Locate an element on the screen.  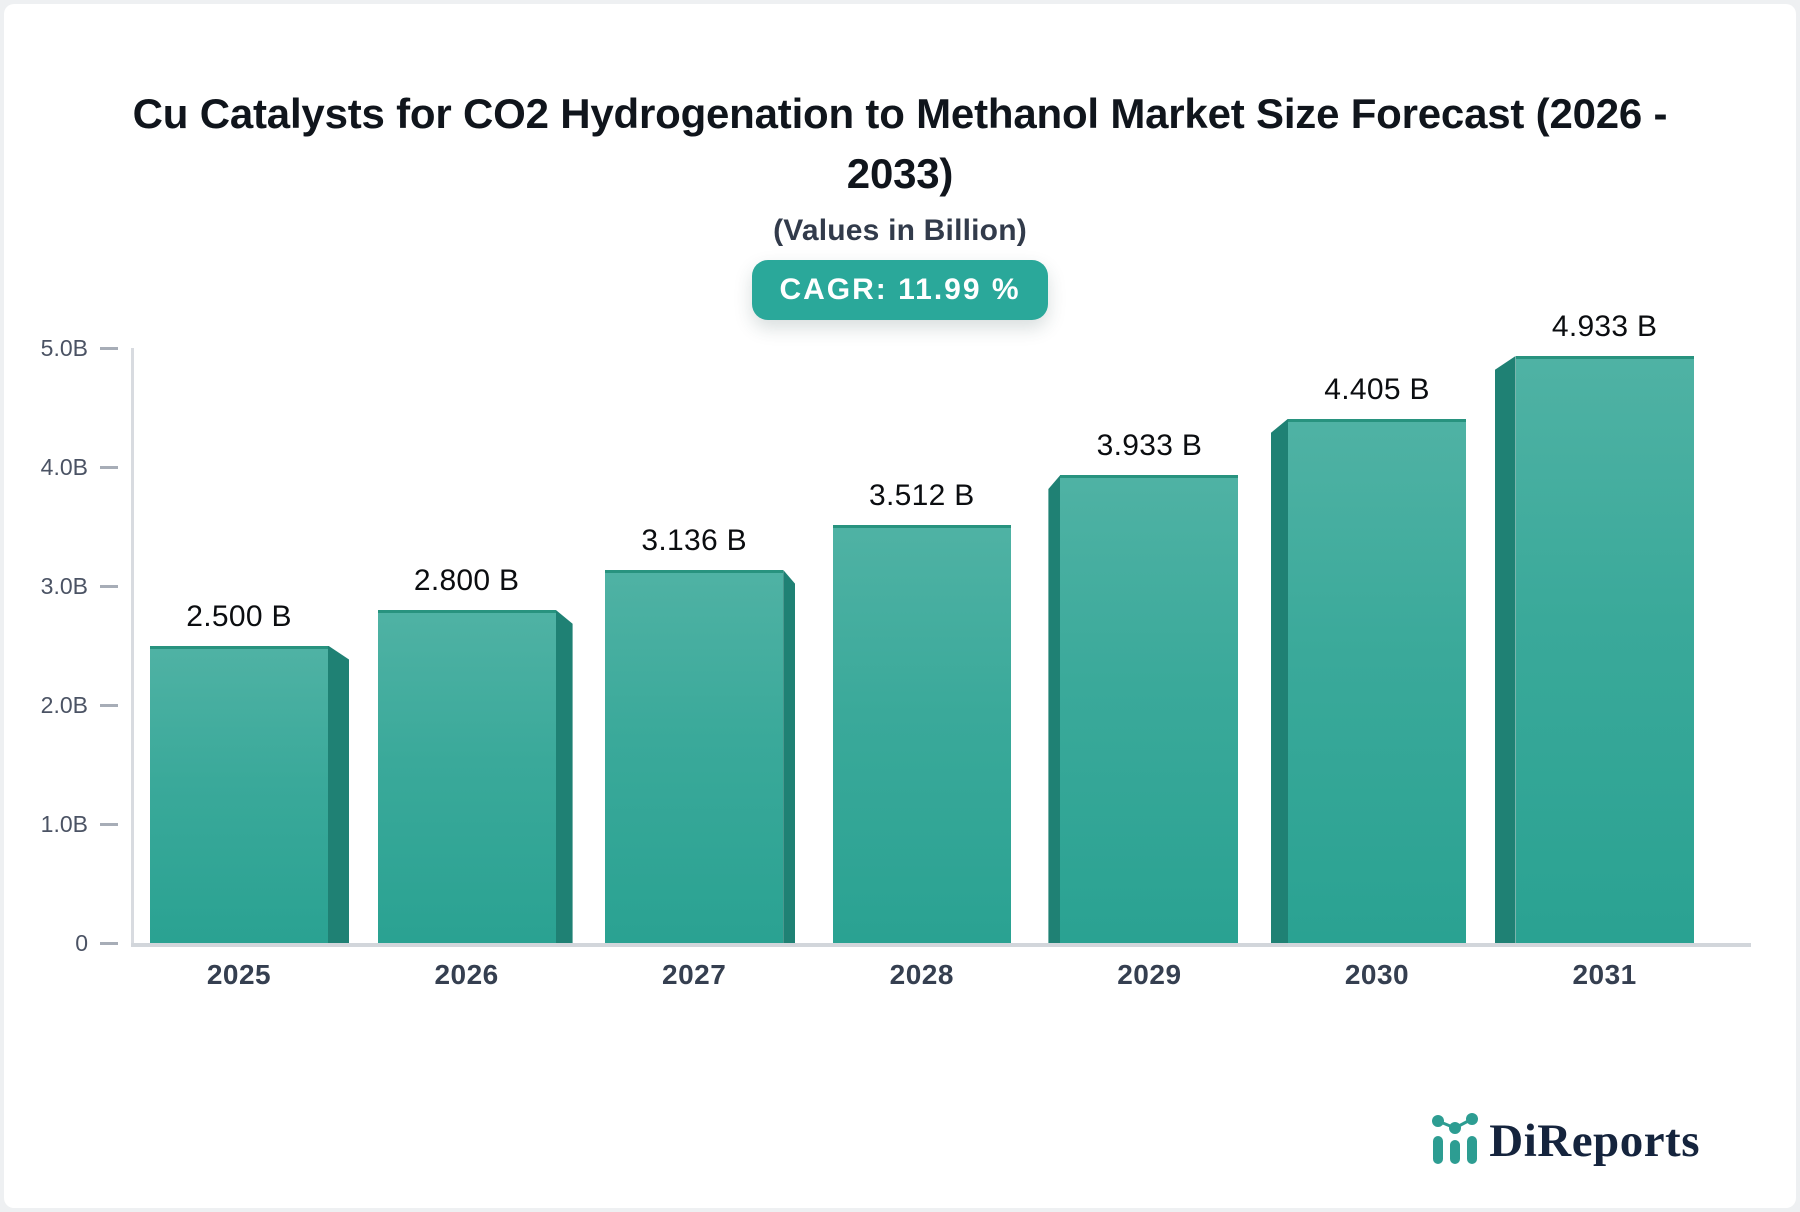
bar-2026 is located at coordinates (466, 776).